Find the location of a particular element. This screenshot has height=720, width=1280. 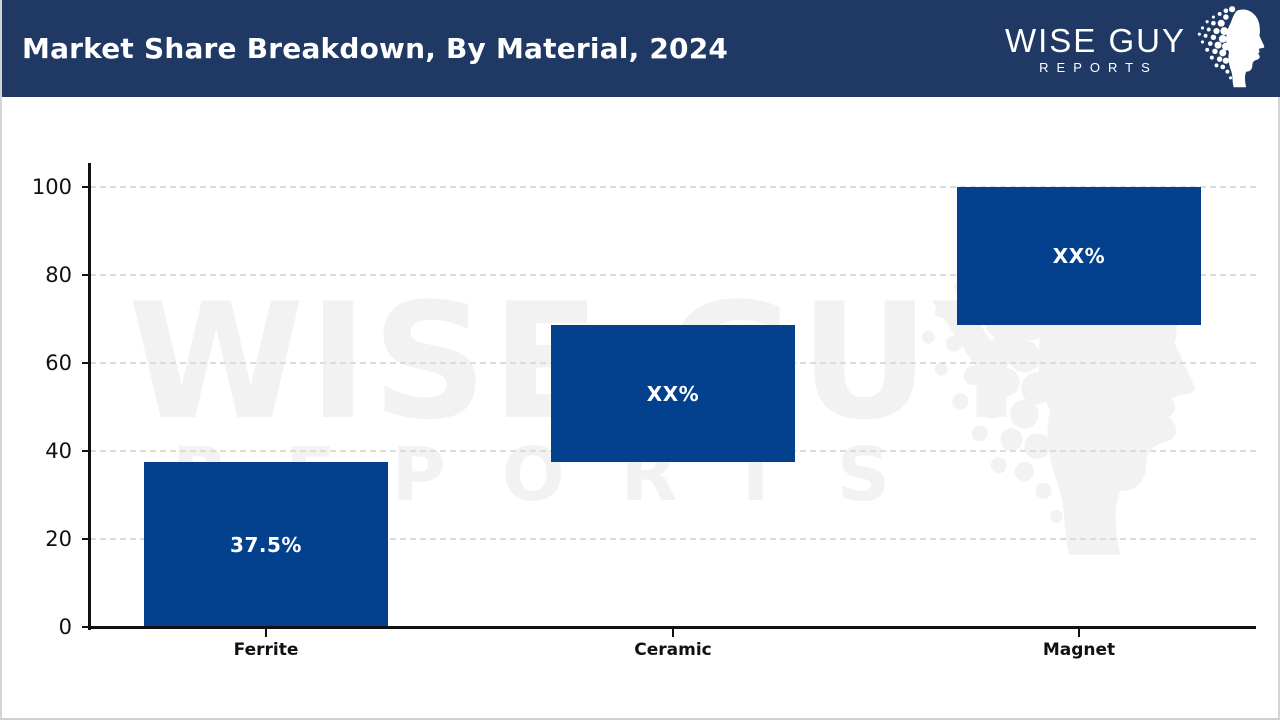

bar-ceramic: XX% is located at coordinates (673, 393).